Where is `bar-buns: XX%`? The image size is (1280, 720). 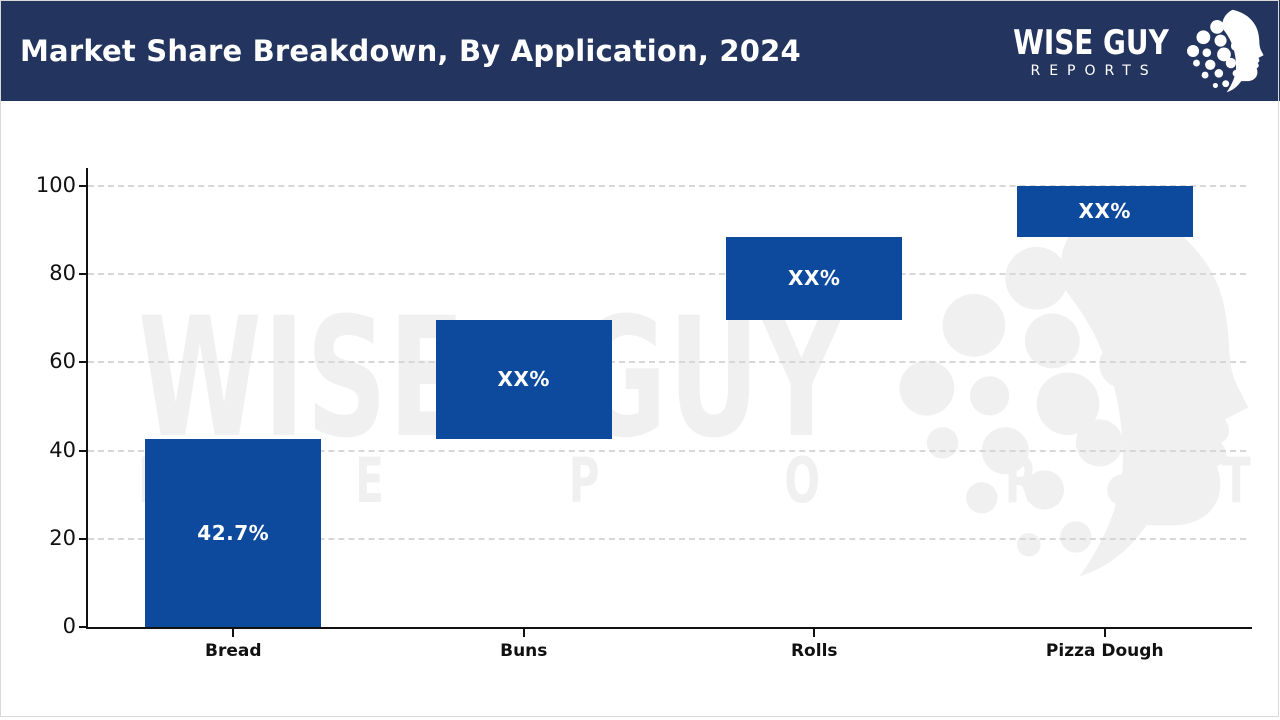 bar-buns: XX% is located at coordinates (523, 379).